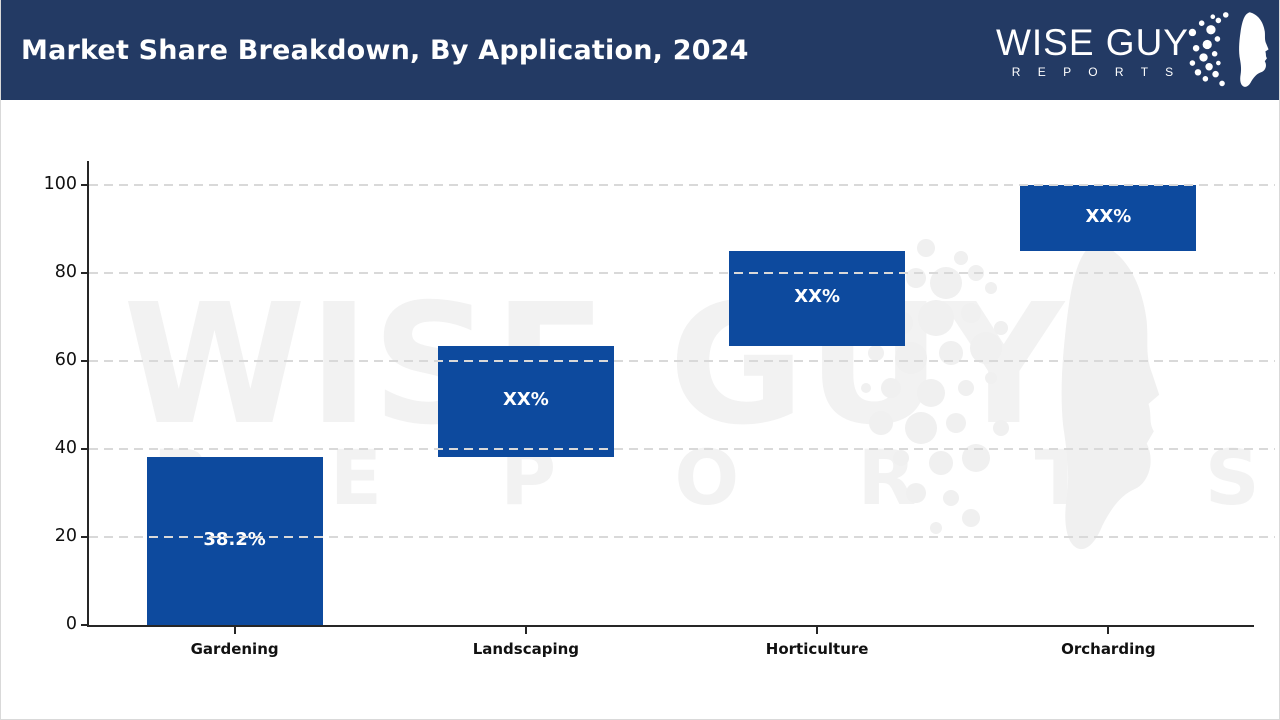  What do you see at coordinates (65, 272) in the screenshot?
I see `y-tick-label-80: 80` at bounding box center [65, 272].